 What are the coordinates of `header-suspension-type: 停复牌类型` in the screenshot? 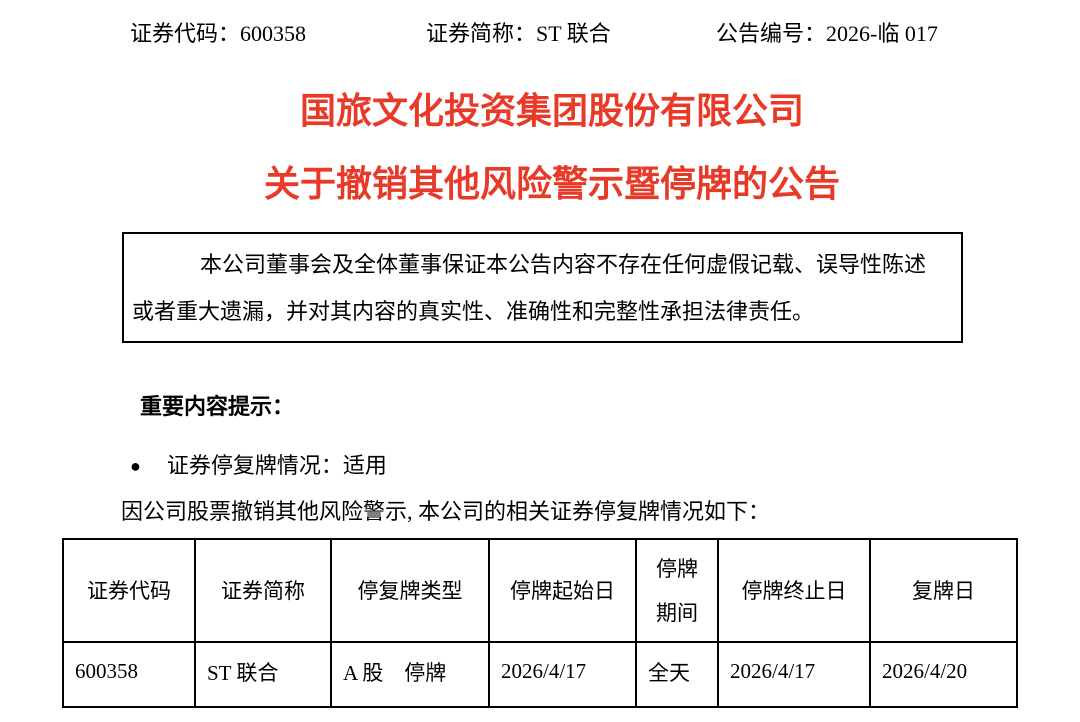 It's located at (410, 590).